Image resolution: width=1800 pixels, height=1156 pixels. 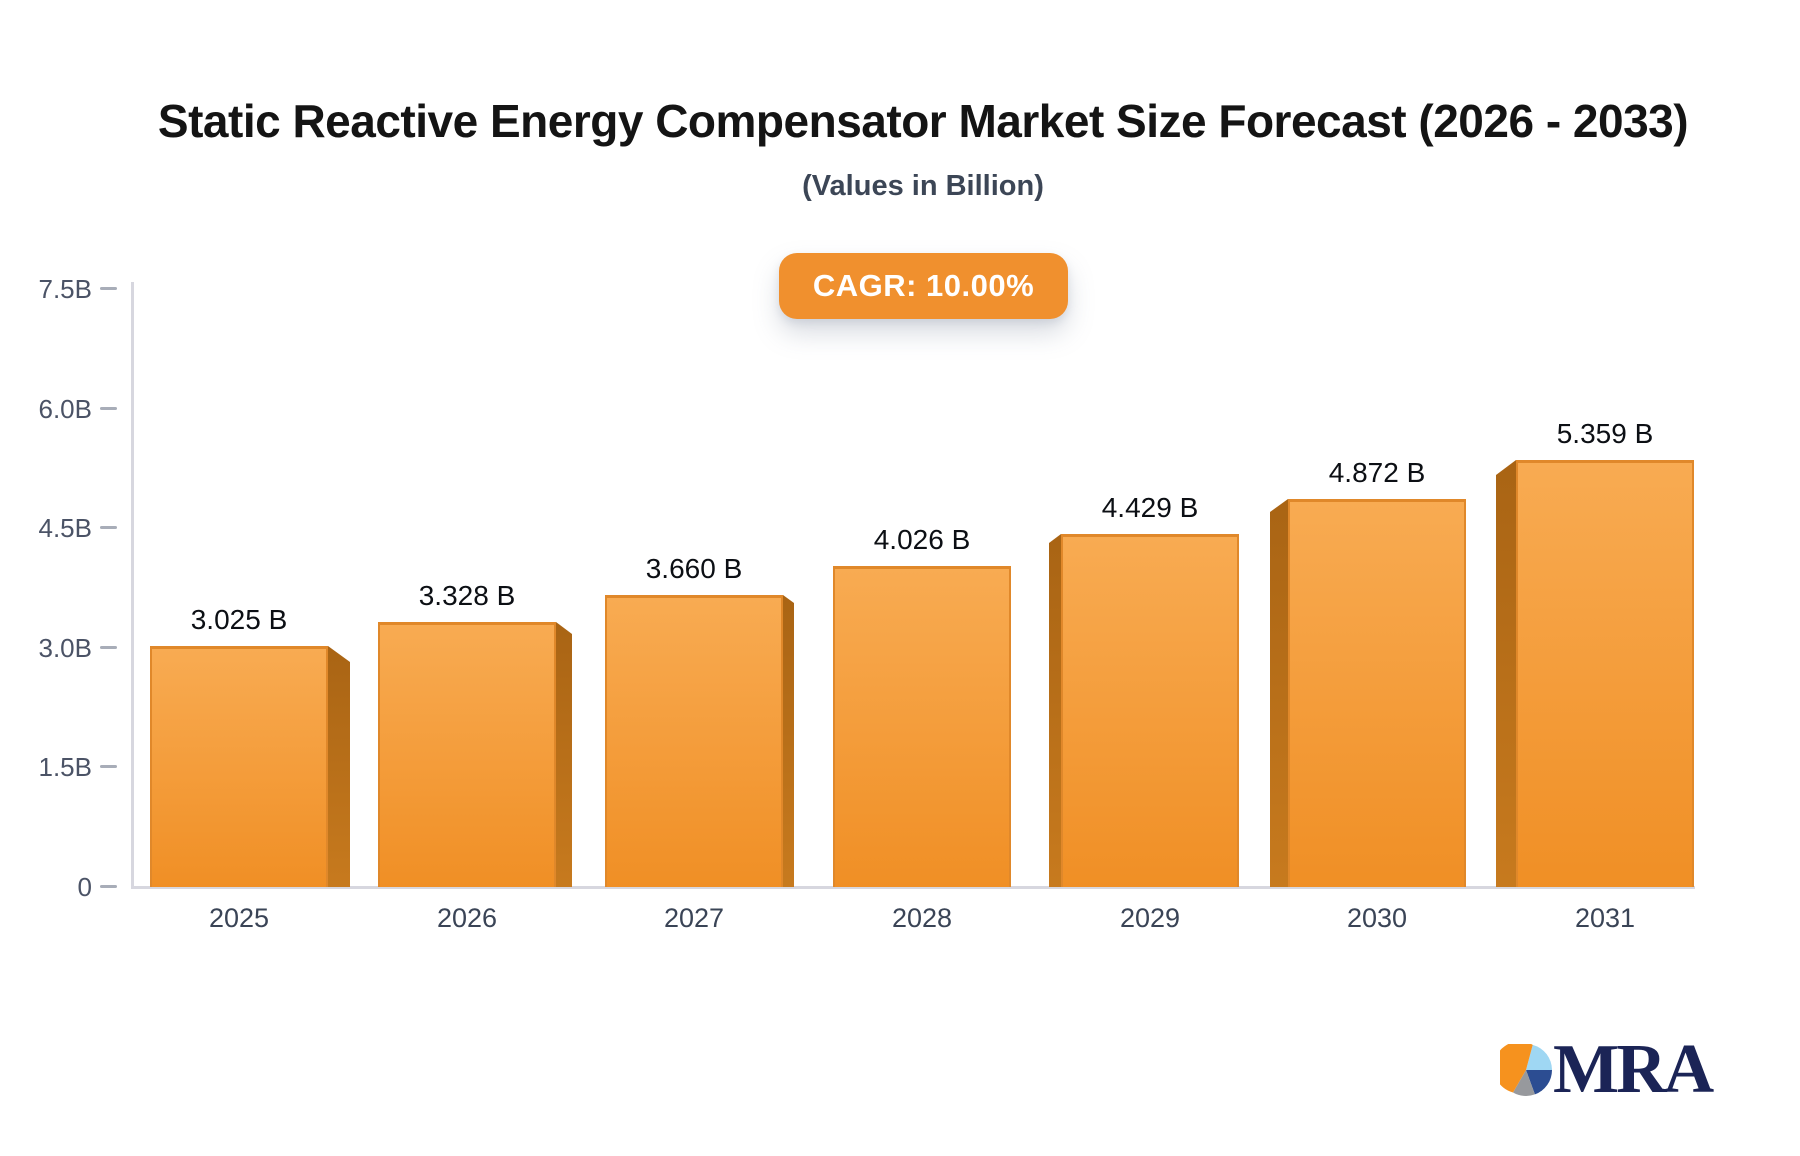 I want to click on bar-value-label: 4.429 B, so click(x=1150, y=507).